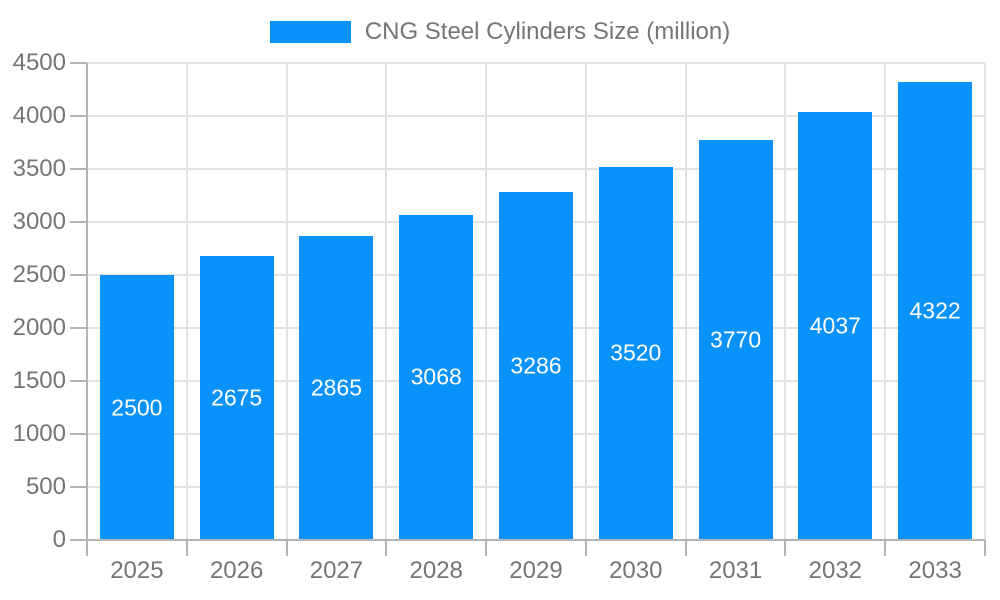 The height and width of the screenshot is (600, 1000). I want to click on bar-2027: 2865, so click(336, 388).